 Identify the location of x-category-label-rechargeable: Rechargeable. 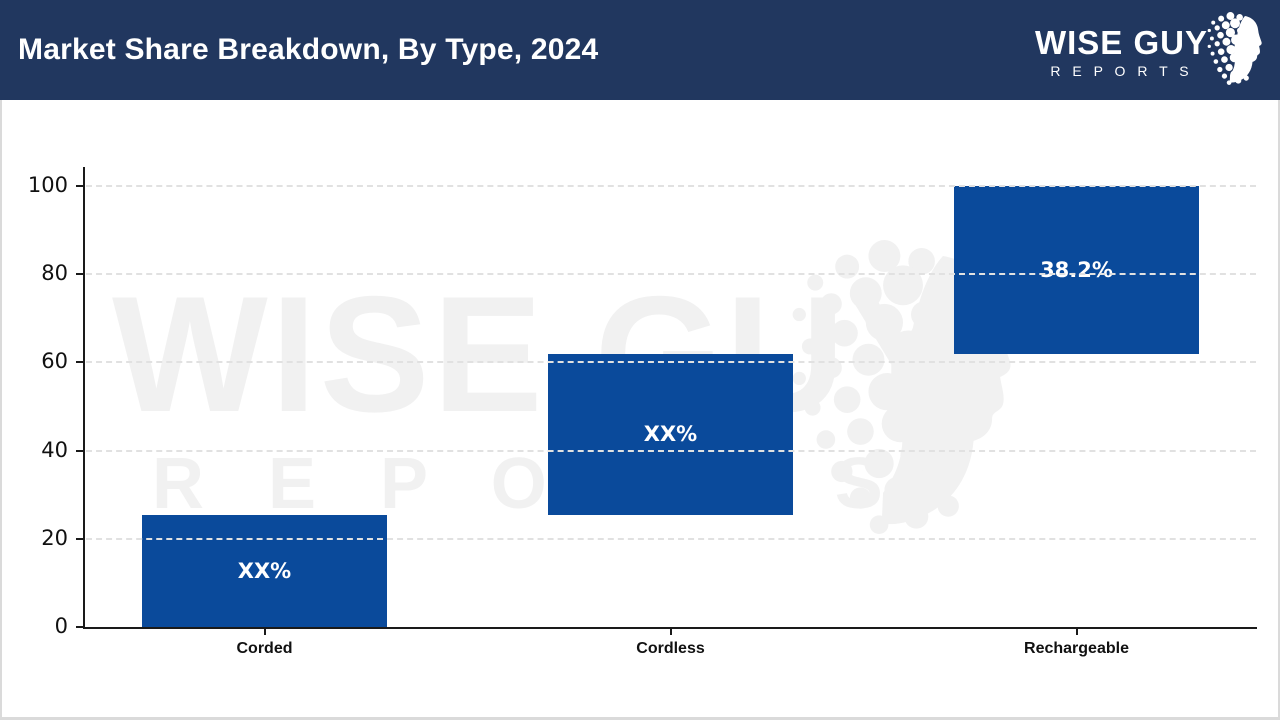
(1076, 648).